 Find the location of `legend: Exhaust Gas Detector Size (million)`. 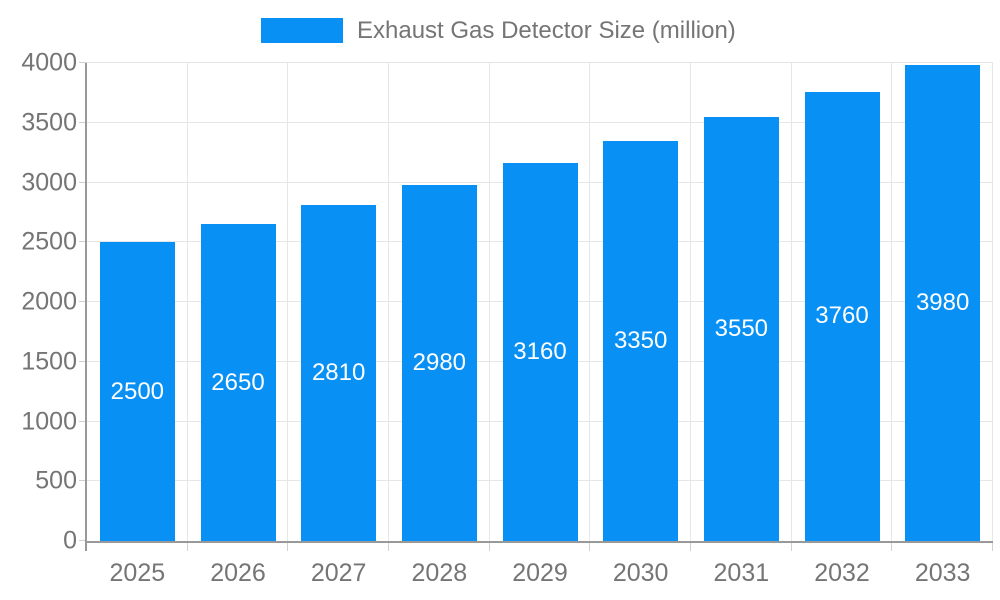

legend: Exhaust Gas Detector Size (million) is located at coordinates (498, 30).